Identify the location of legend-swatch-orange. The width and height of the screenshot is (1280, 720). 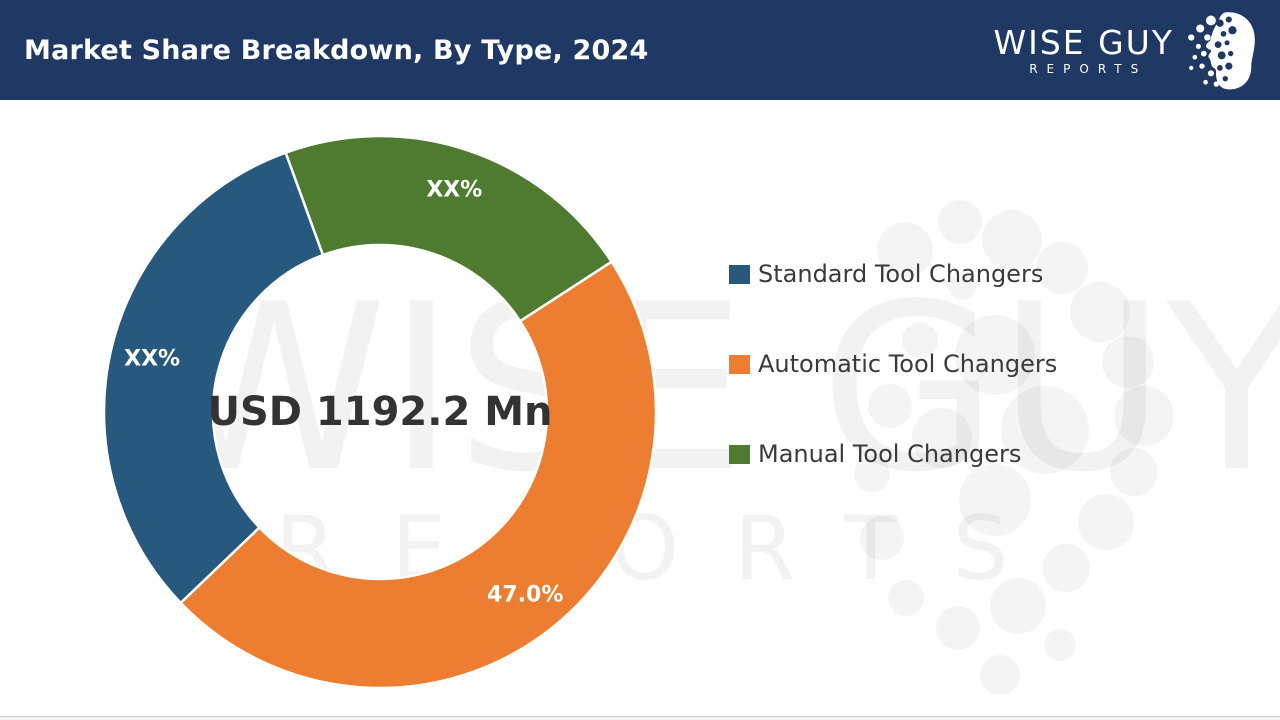
(739, 364).